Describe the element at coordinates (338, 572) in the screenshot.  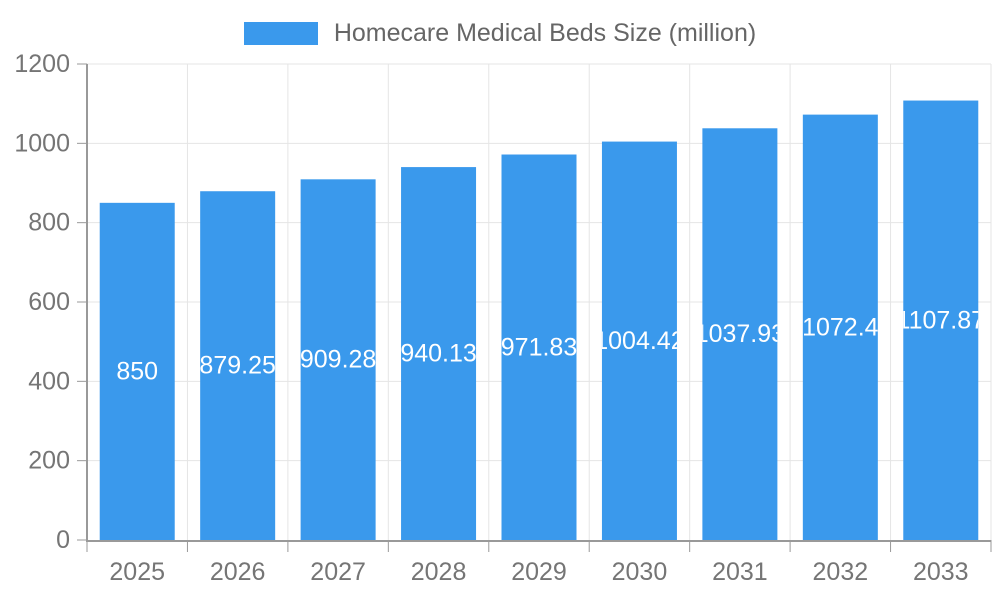
I see `x-tick-label: 2027` at that location.